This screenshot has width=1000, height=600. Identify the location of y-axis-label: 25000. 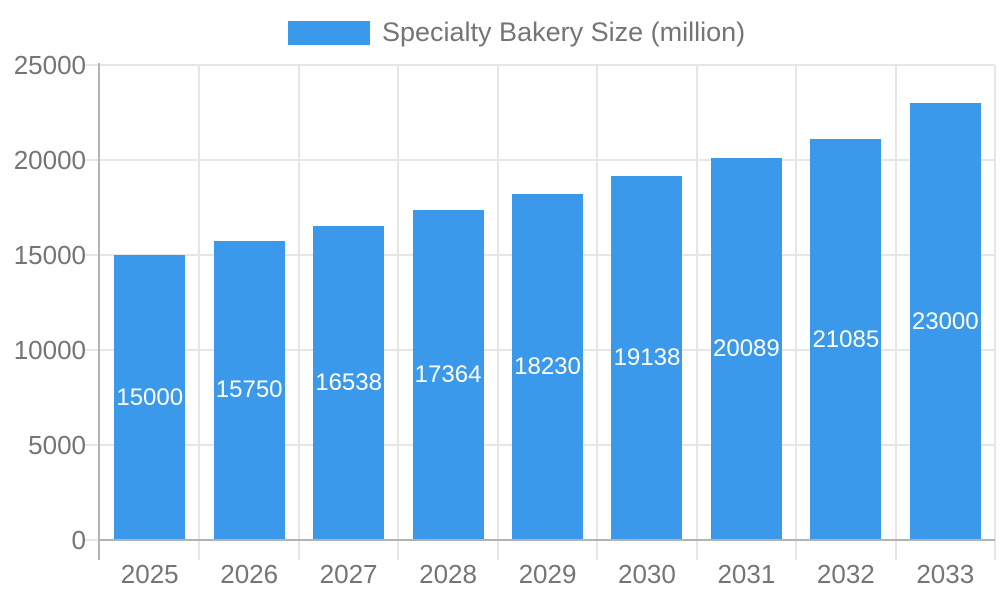
(49, 65).